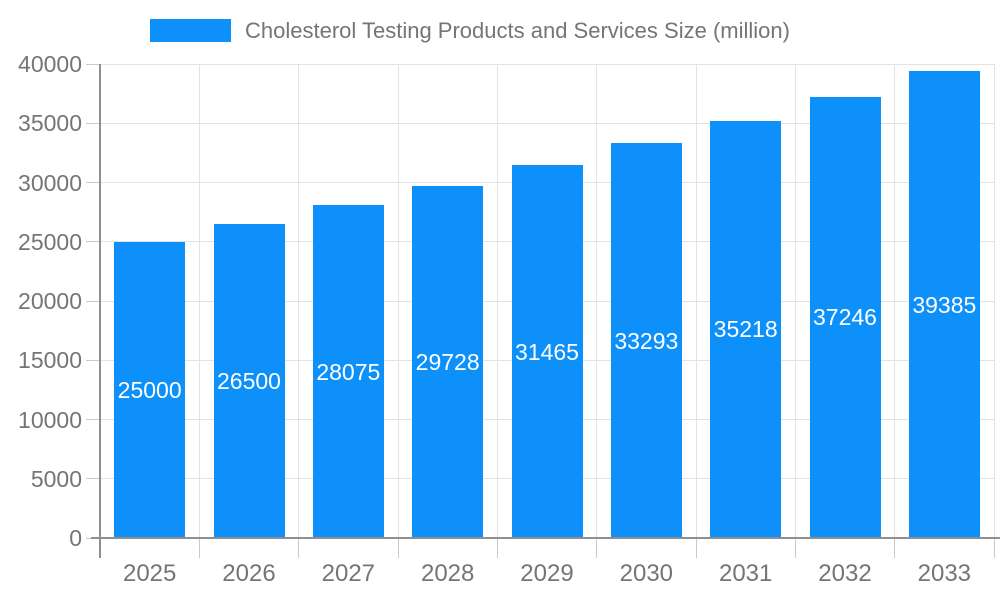 This screenshot has height=600, width=1000. I want to click on bar-value-label: 26500, so click(249, 380).